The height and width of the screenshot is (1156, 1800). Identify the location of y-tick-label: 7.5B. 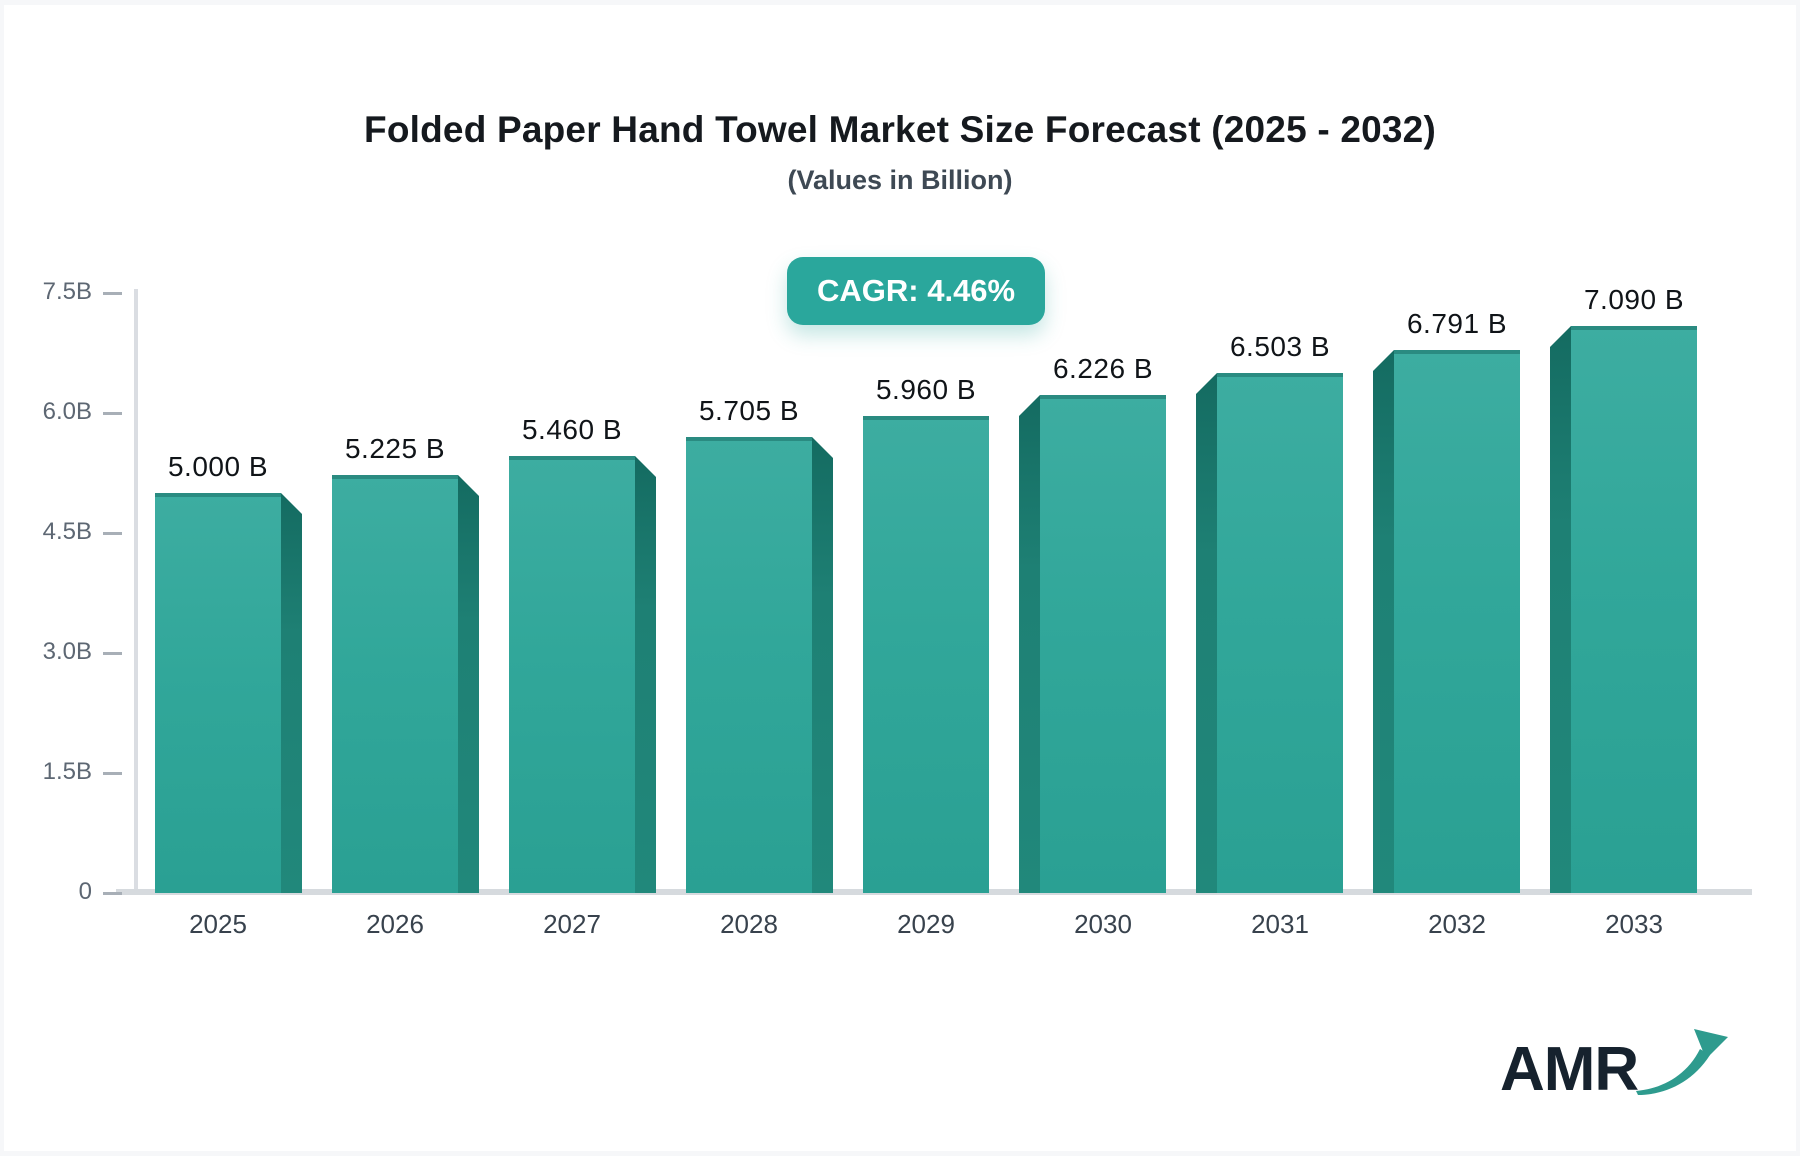
(67, 291).